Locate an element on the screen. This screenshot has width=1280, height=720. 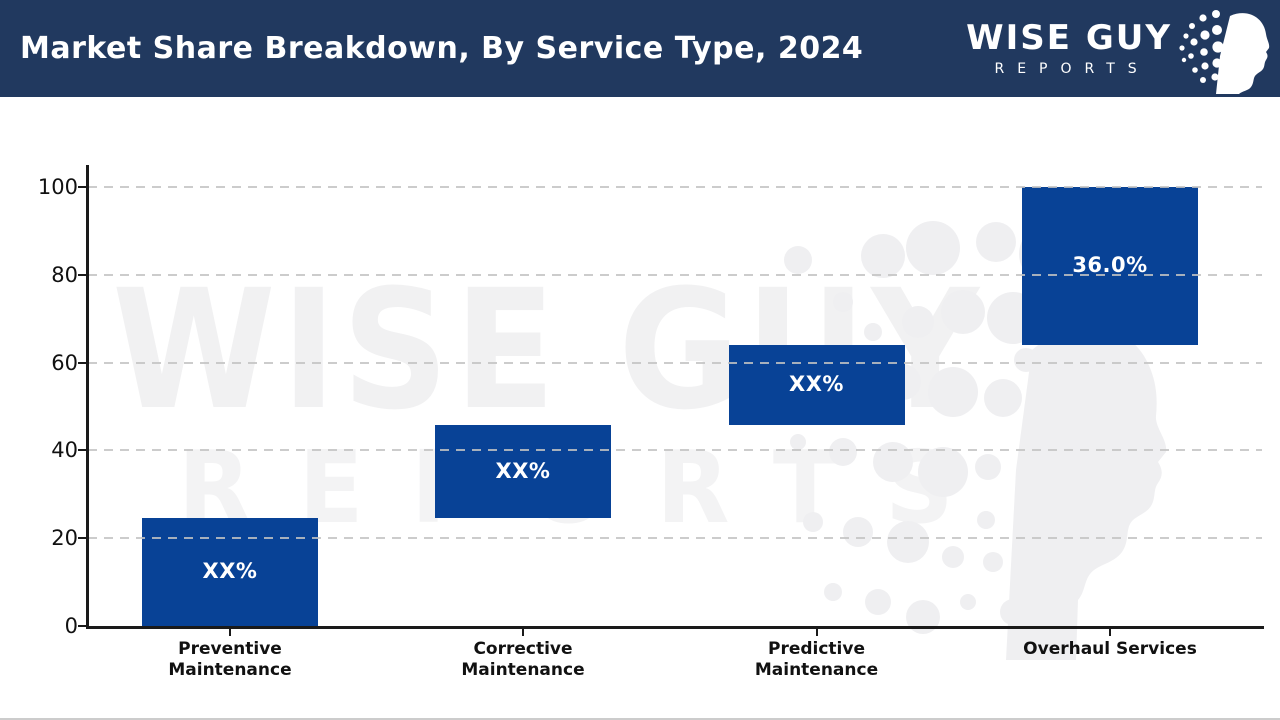
watermark-face-silhouette is located at coordinates (1086, 493).